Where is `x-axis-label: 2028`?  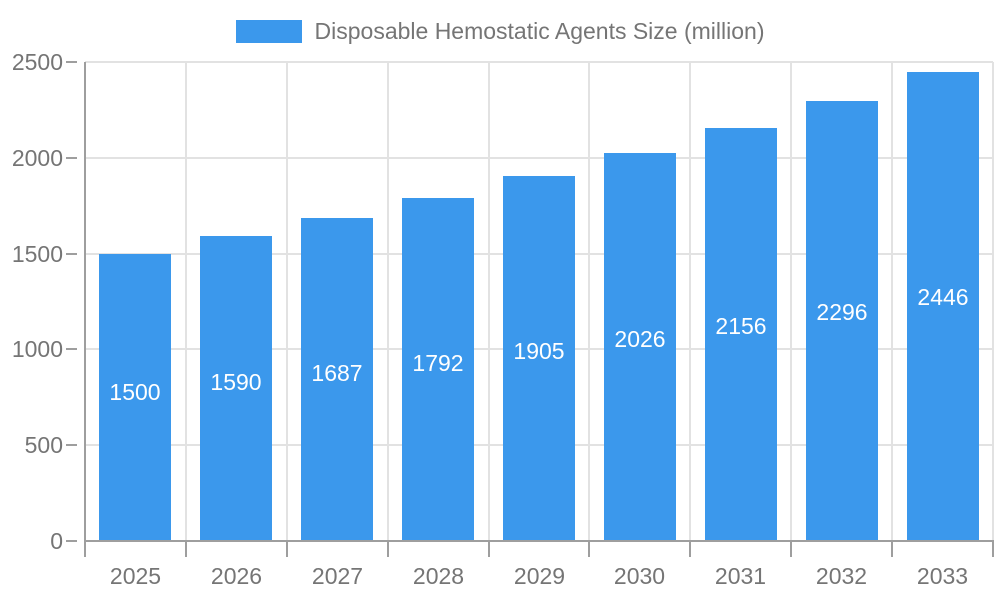 x-axis-label: 2028 is located at coordinates (438, 576).